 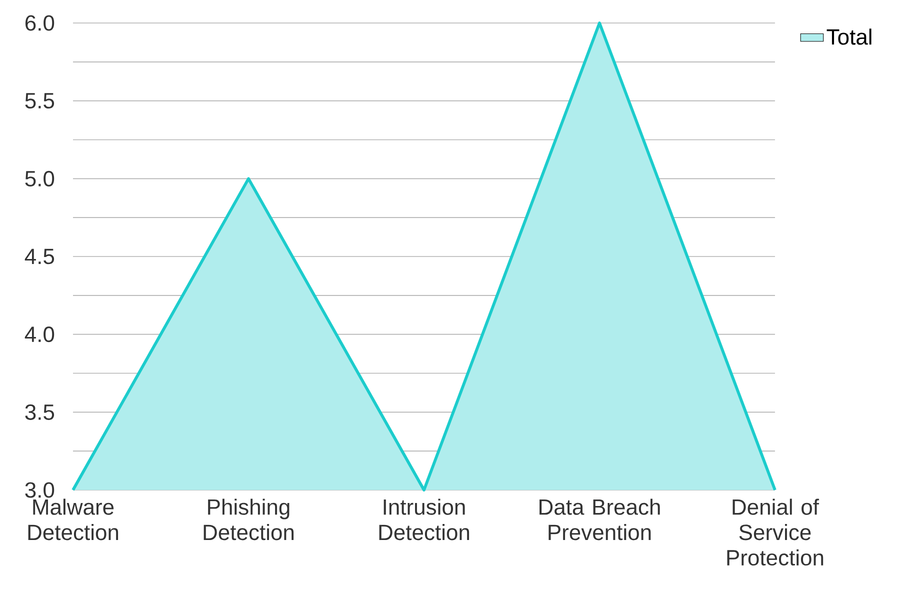 What do you see at coordinates (849, 36) in the screenshot?
I see `legend-label: Total` at bounding box center [849, 36].